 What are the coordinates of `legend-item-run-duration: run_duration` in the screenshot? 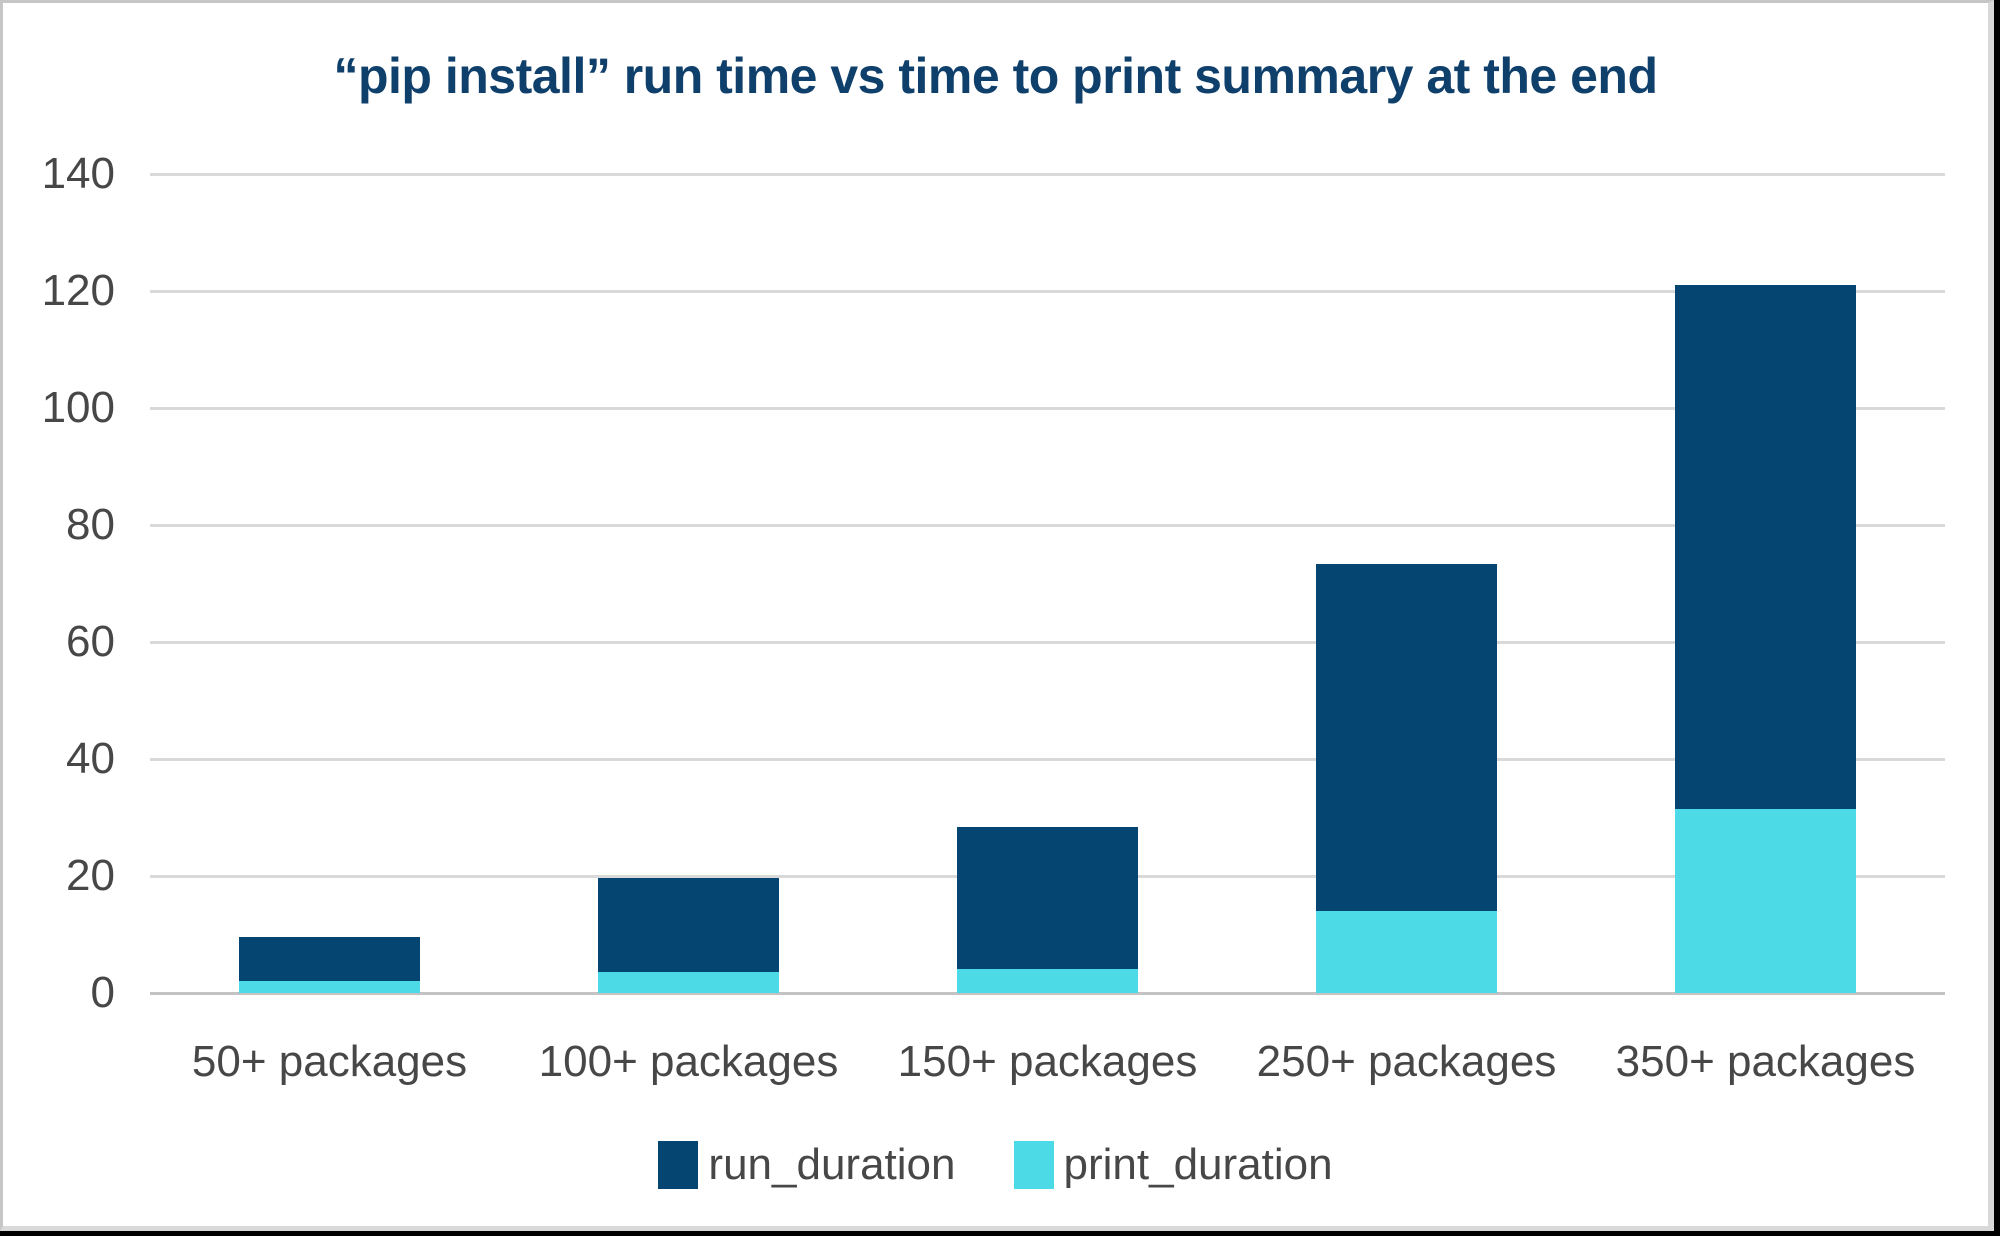 It's located at (807, 1165).